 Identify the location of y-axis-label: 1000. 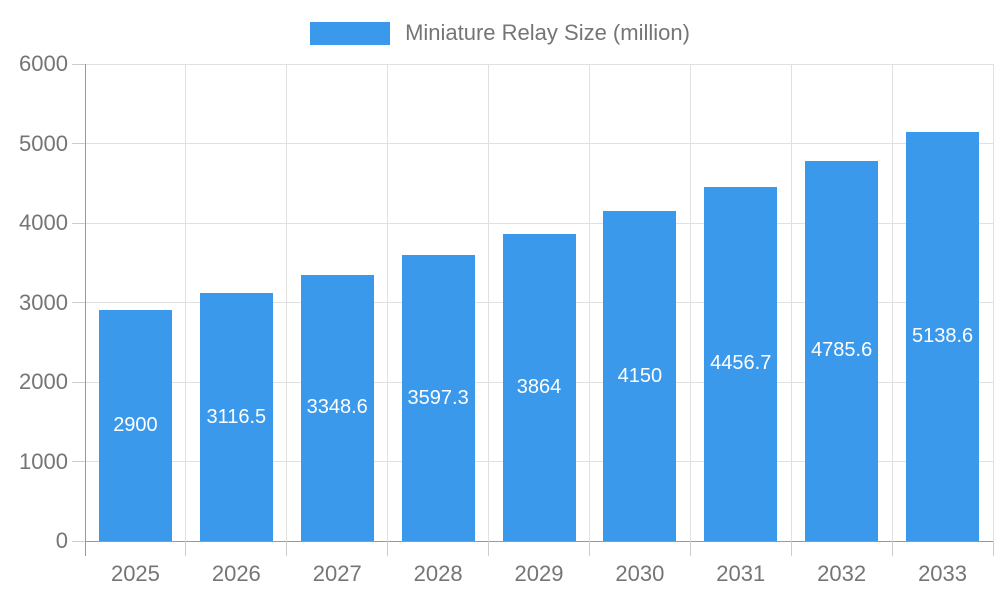
(43, 461).